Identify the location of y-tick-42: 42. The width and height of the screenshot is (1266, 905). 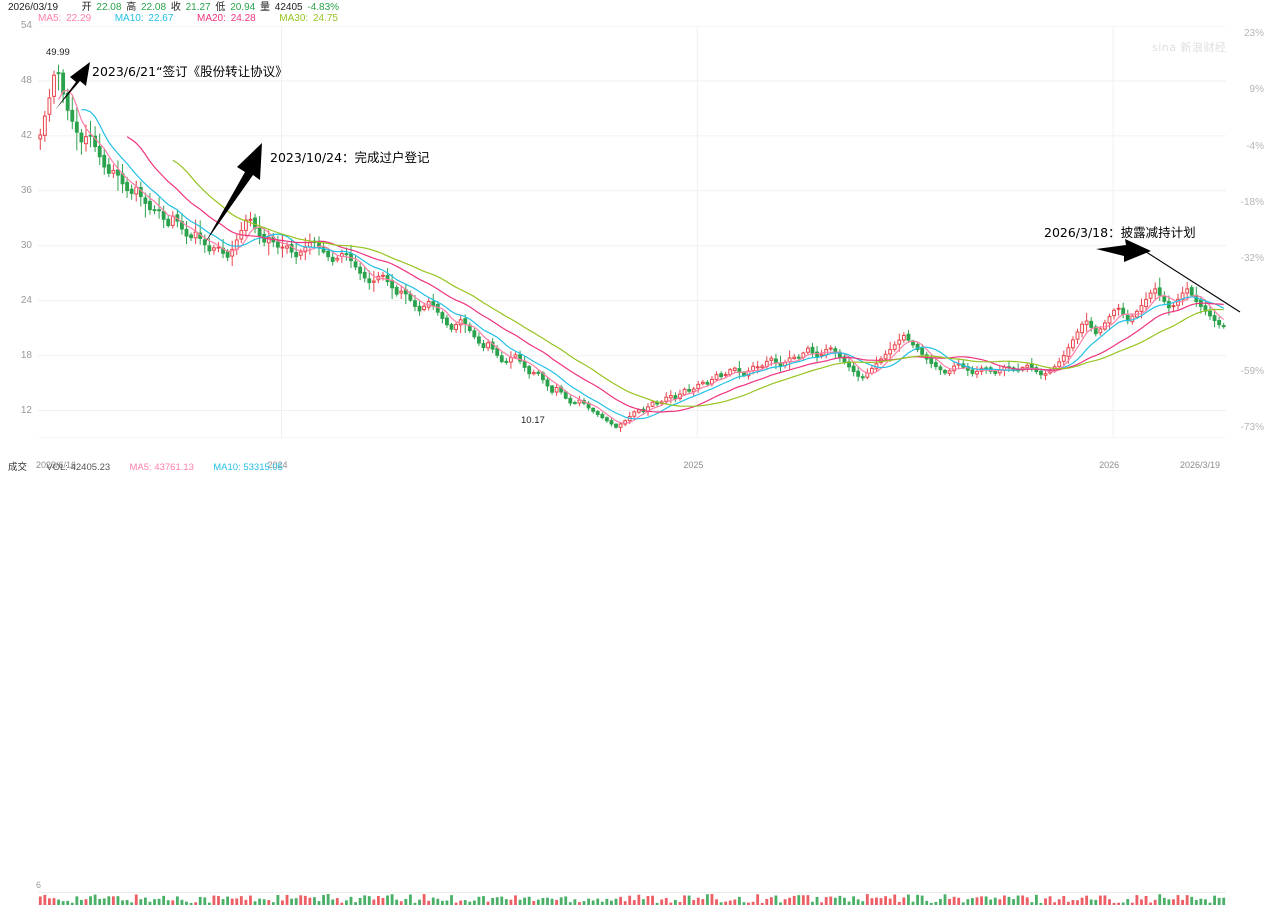
(26, 135).